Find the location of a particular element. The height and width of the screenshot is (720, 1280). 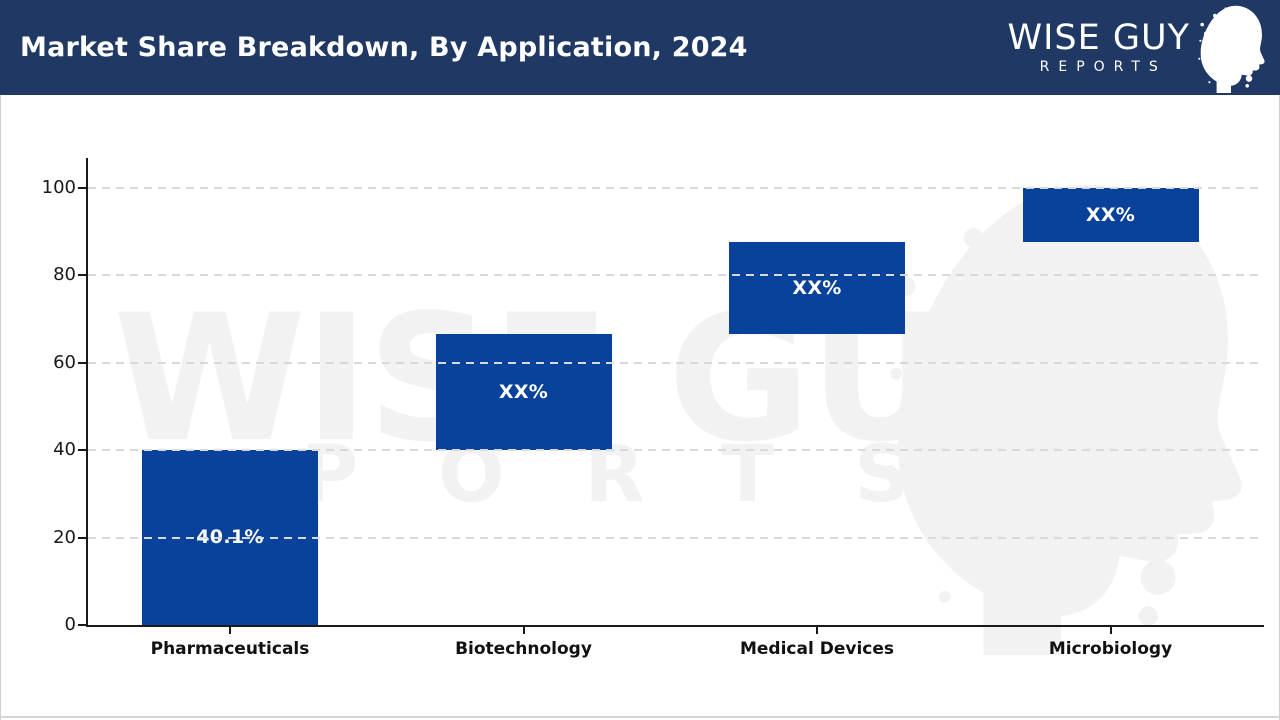

wise-guy-face-icon is located at coordinates (1231, 49).